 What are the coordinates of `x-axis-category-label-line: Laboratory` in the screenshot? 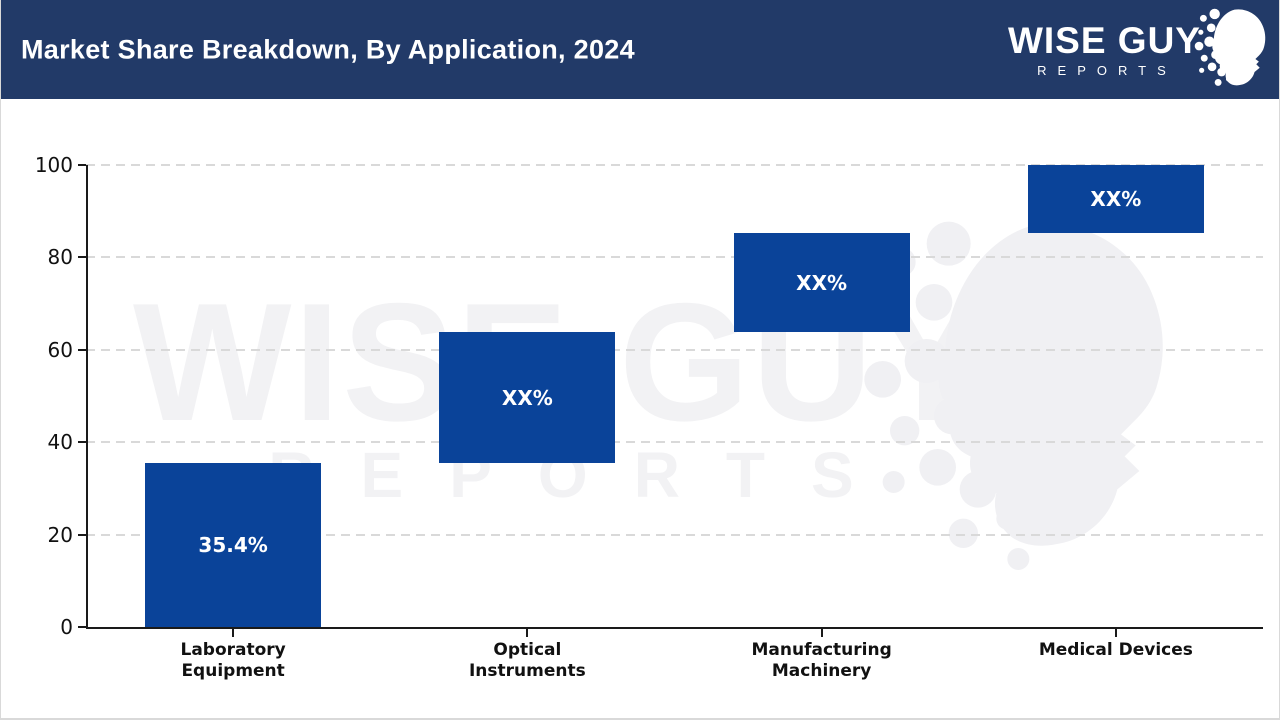 It's located at (233, 650).